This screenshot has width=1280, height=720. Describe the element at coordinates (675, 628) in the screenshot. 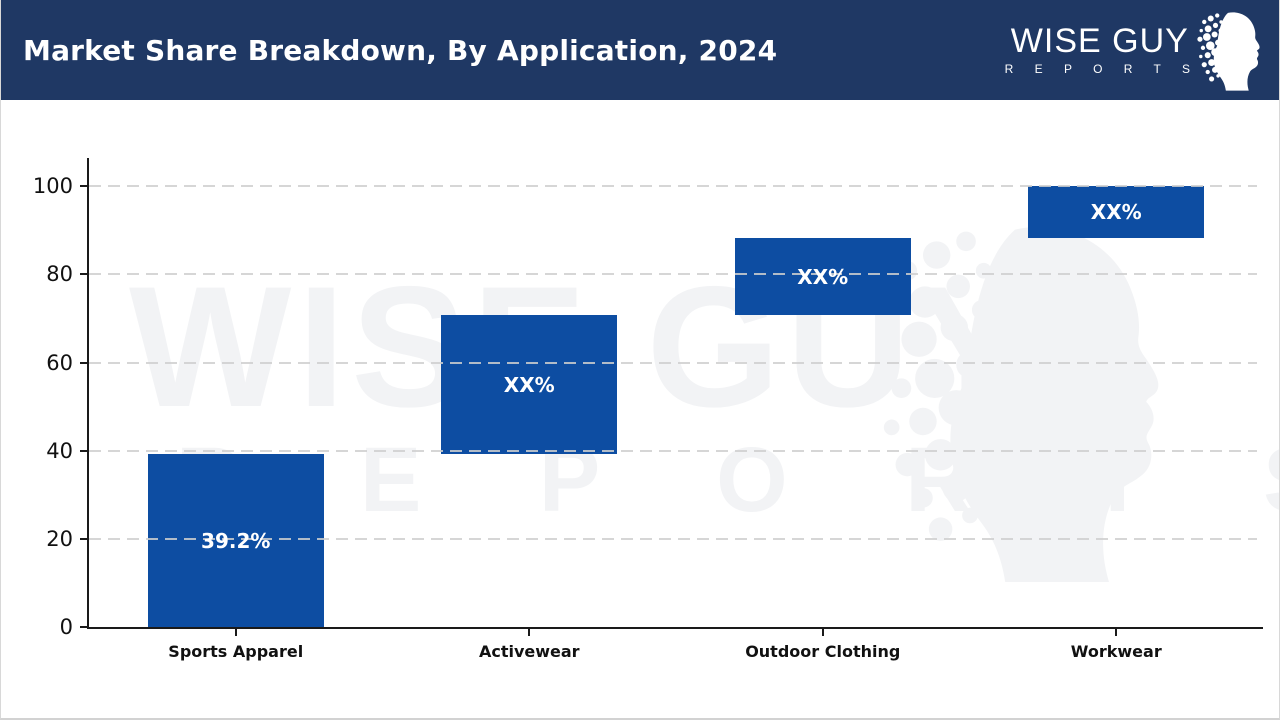

I see `x-axis` at that location.